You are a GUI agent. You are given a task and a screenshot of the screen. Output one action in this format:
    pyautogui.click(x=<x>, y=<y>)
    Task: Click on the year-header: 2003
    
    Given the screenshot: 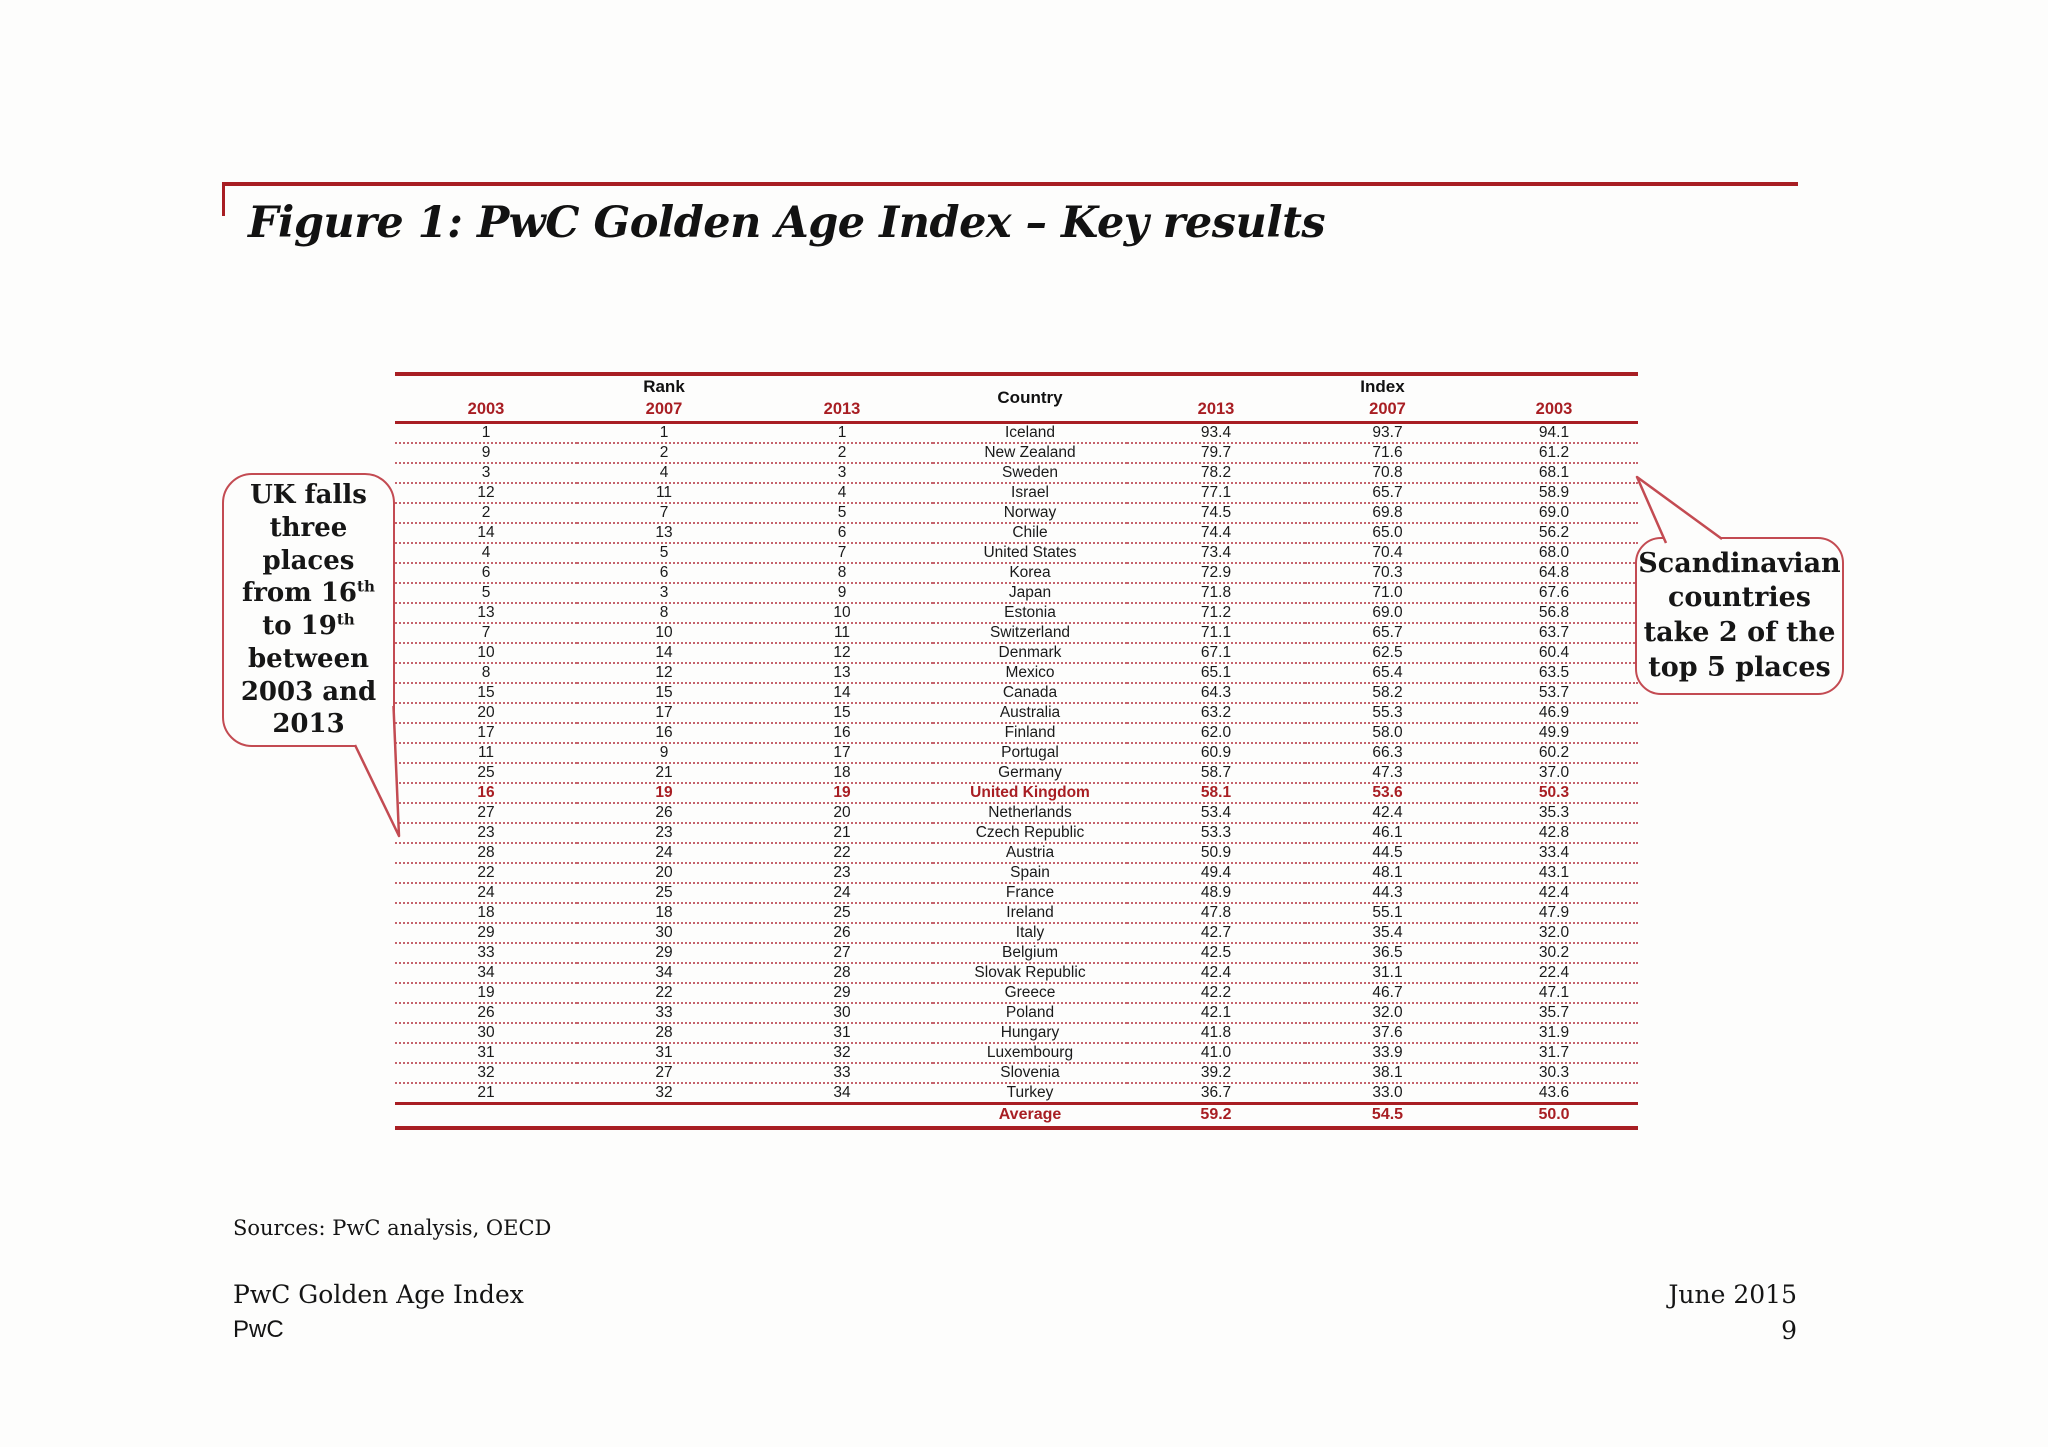 What is the action you would take?
    pyautogui.click(x=1554, y=411)
    